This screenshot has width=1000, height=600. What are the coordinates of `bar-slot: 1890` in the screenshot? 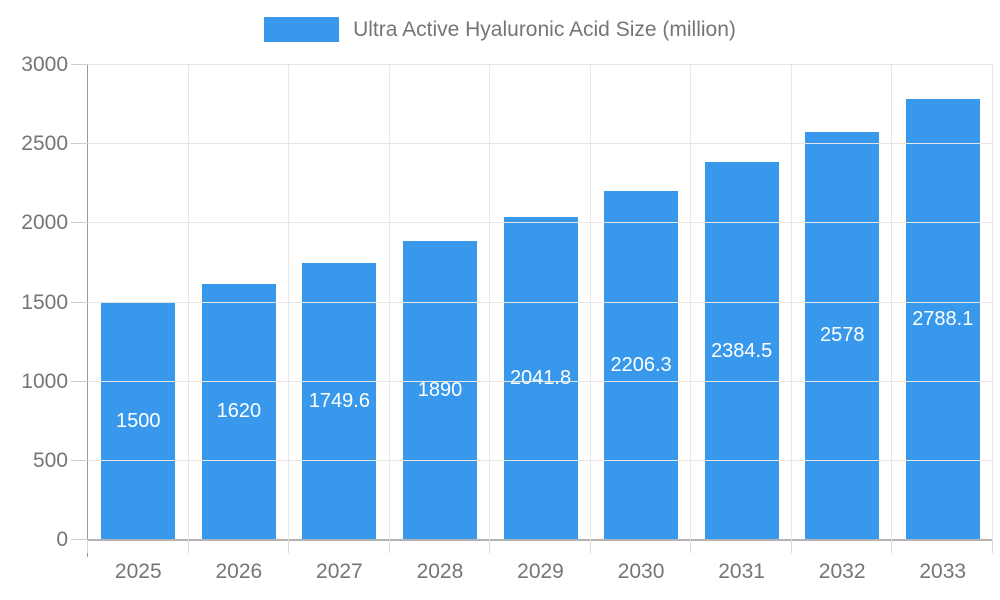 It's located at (440, 302).